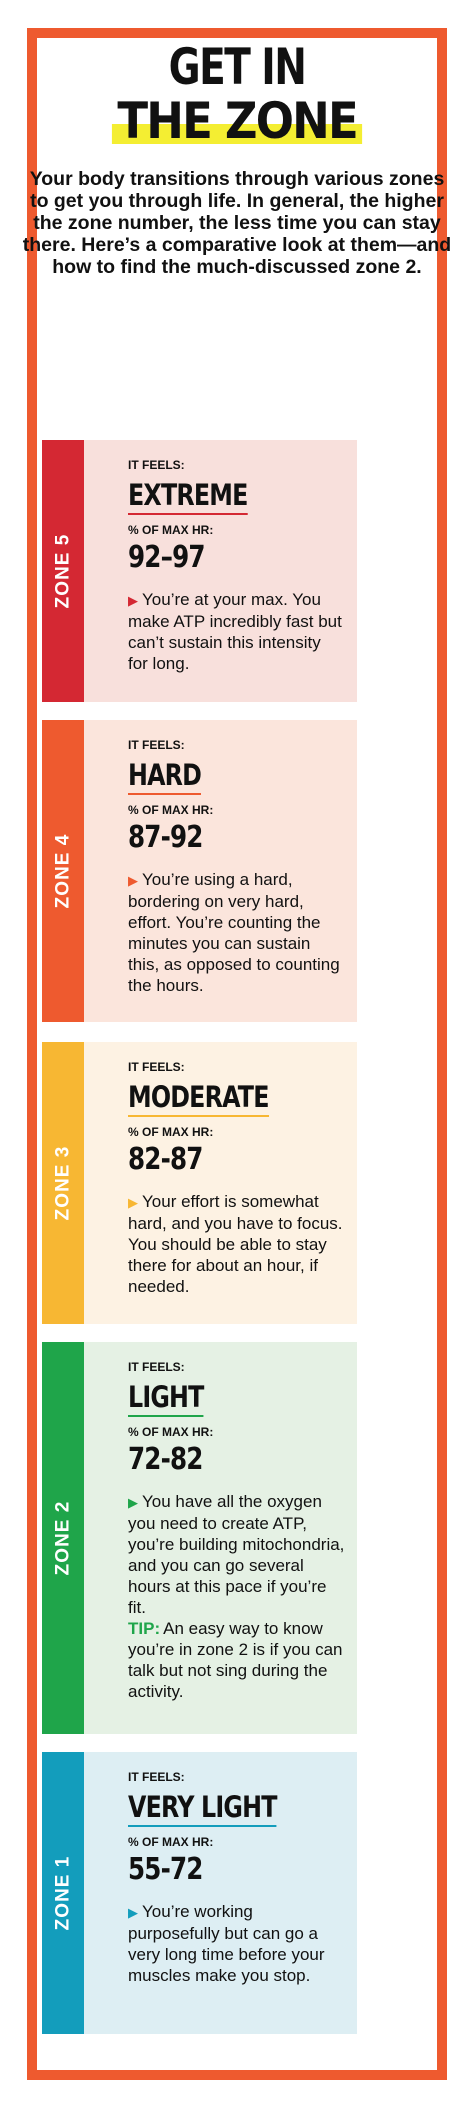 The image size is (474, 2106). What do you see at coordinates (166, 1398) in the screenshot?
I see `feels-value: LIGHT` at bounding box center [166, 1398].